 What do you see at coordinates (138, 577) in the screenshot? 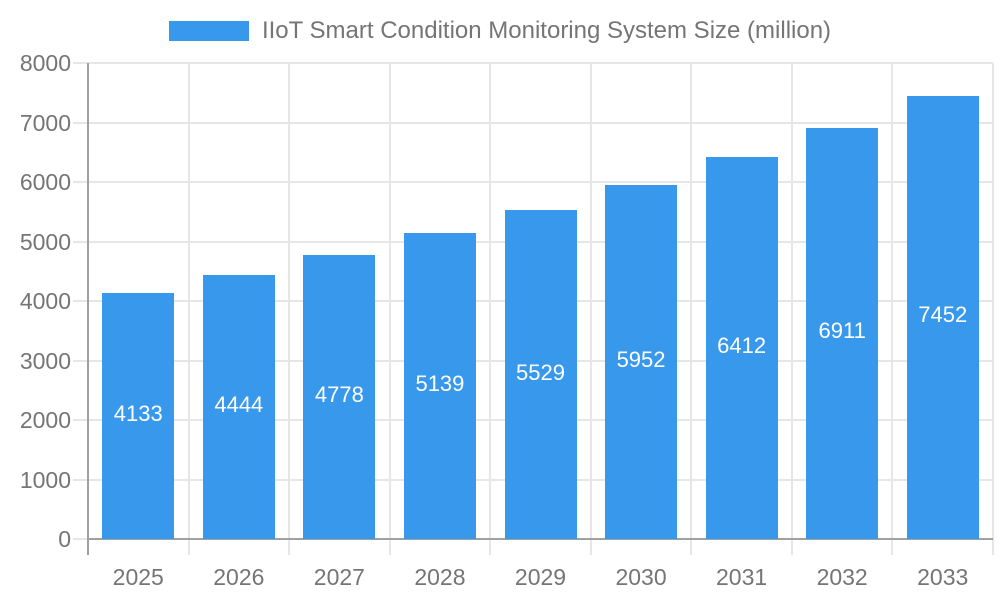
I see `x-axis-tick-label: 2025` at bounding box center [138, 577].